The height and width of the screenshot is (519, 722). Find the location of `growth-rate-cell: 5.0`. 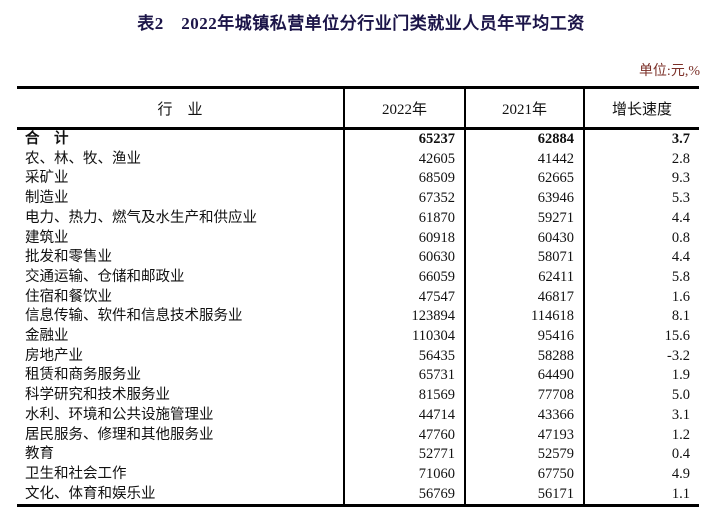

growth-rate-cell: 5.0 is located at coordinates (680, 395).